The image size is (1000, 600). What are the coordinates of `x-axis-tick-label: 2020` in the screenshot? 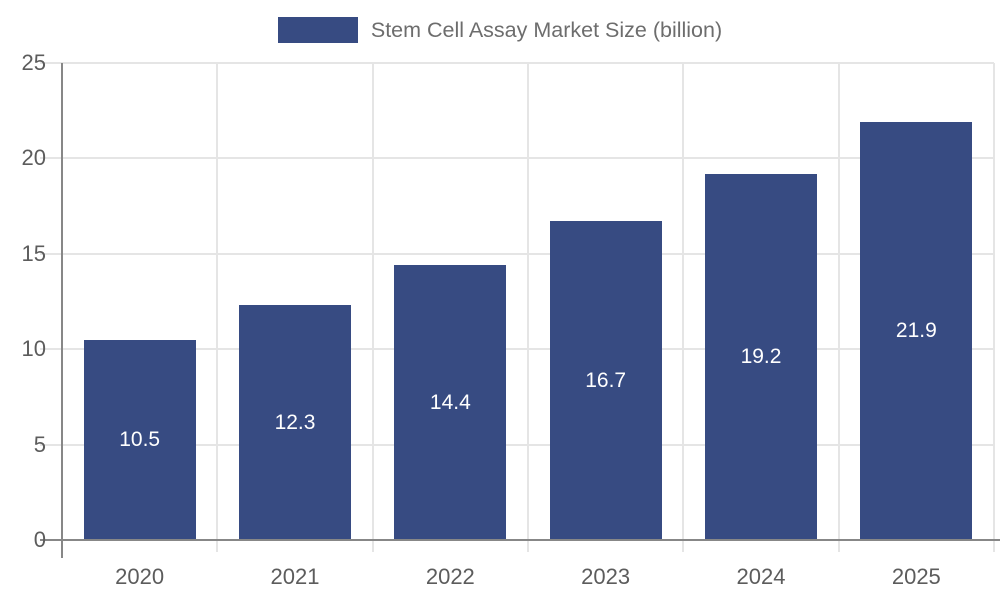 It's located at (140, 576).